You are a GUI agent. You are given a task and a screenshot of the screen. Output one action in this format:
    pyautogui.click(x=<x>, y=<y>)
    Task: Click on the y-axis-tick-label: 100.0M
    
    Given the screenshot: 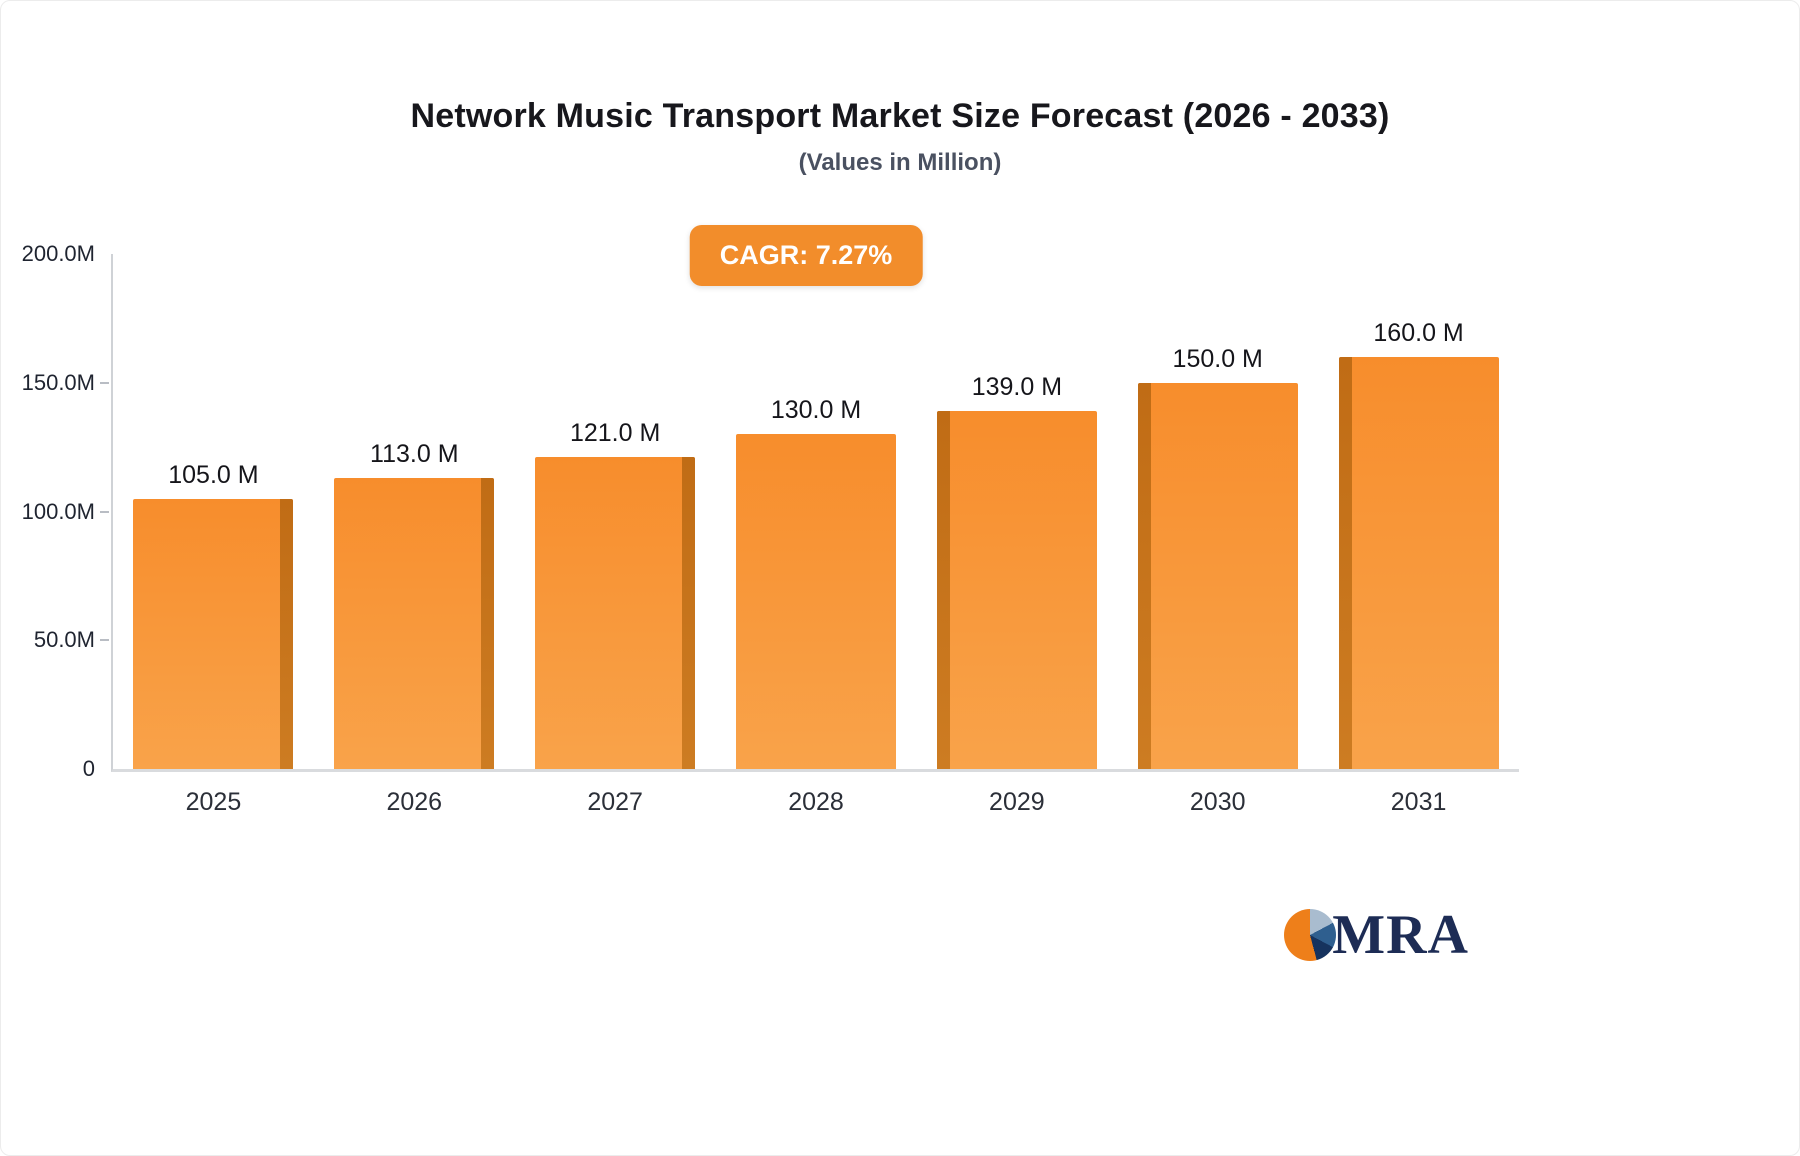 What is the action you would take?
    pyautogui.click(x=58, y=511)
    